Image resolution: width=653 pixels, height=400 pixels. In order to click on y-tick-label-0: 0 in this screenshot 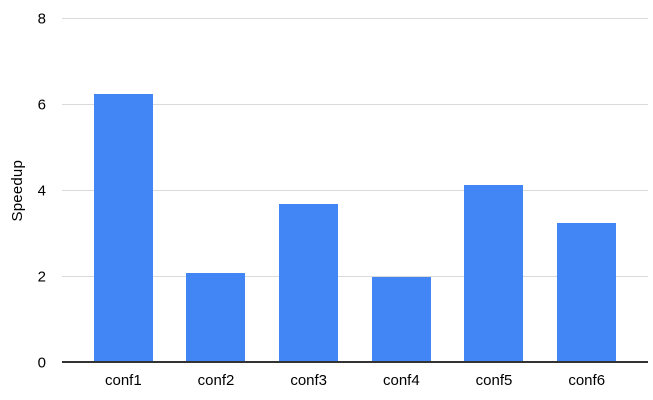, I will do `click(41, 363)`.